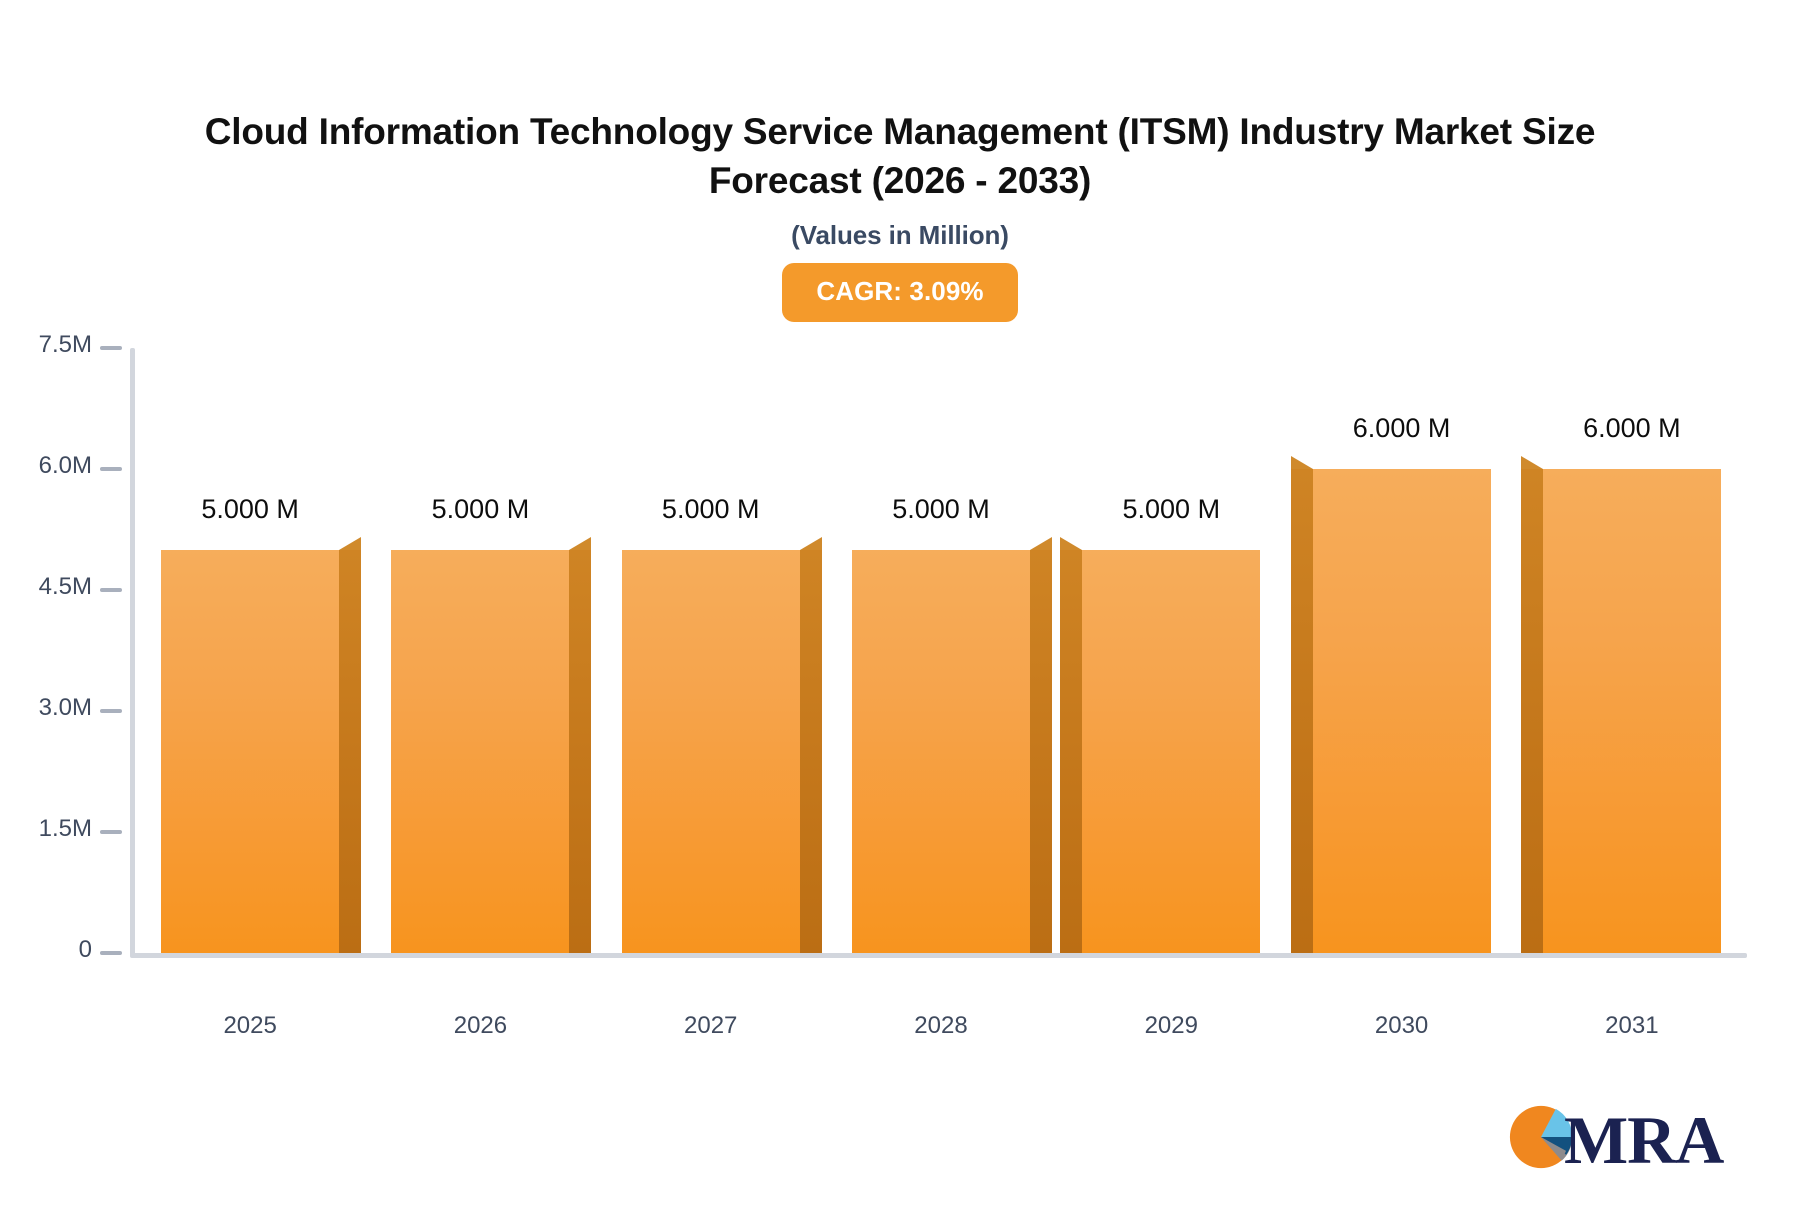  I want to click on chart-subtitle: (Values in Million), so click(900, 234).